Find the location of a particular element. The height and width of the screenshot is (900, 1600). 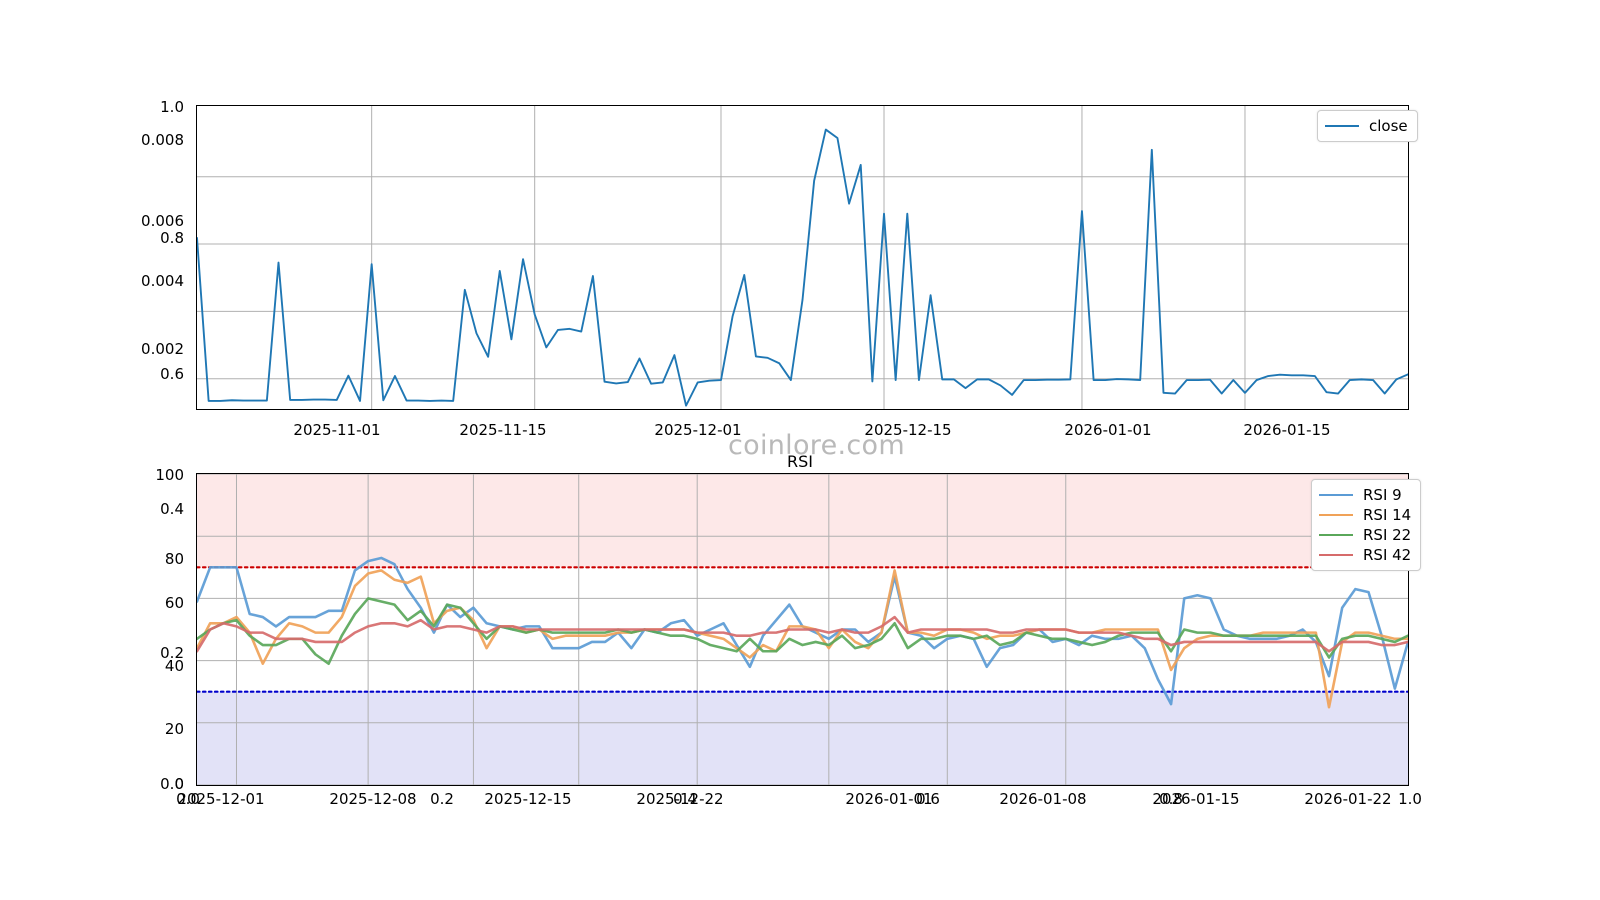

price-ytick-secondary-1.0: 1.0 is located at coordinates (172, 107).